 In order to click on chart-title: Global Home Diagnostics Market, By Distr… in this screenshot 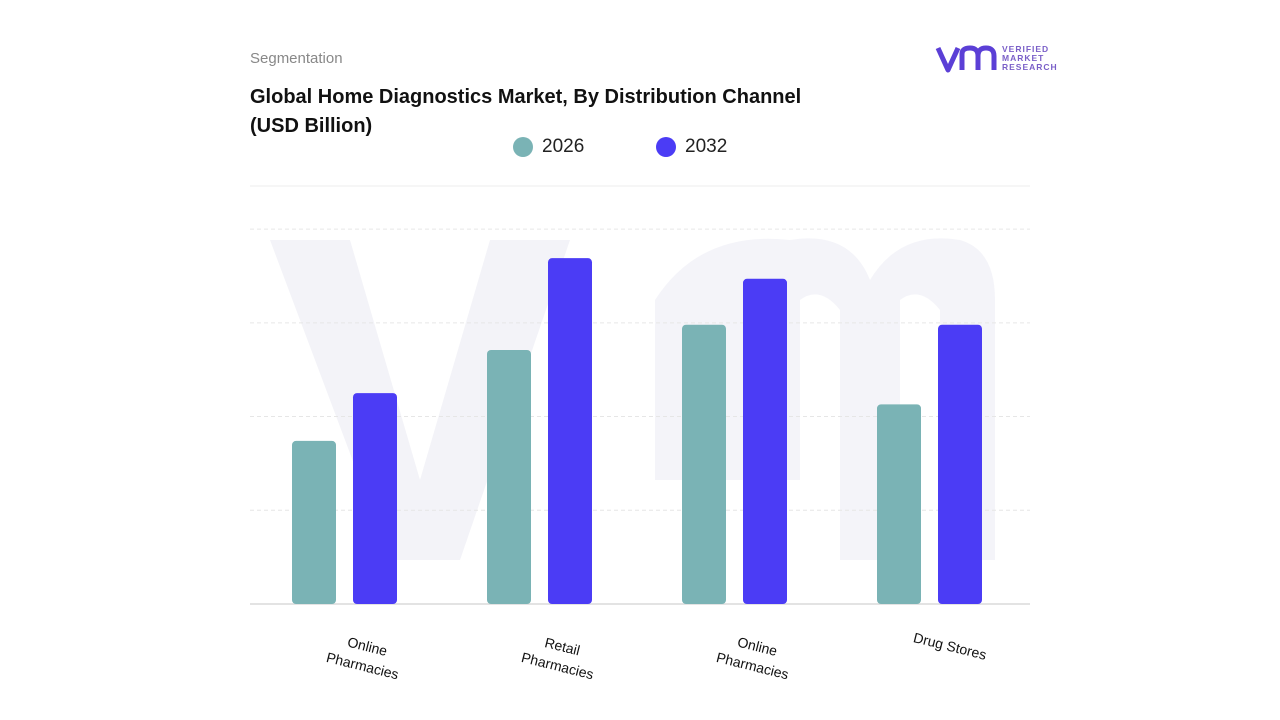, I will do `click(526, 111)`.